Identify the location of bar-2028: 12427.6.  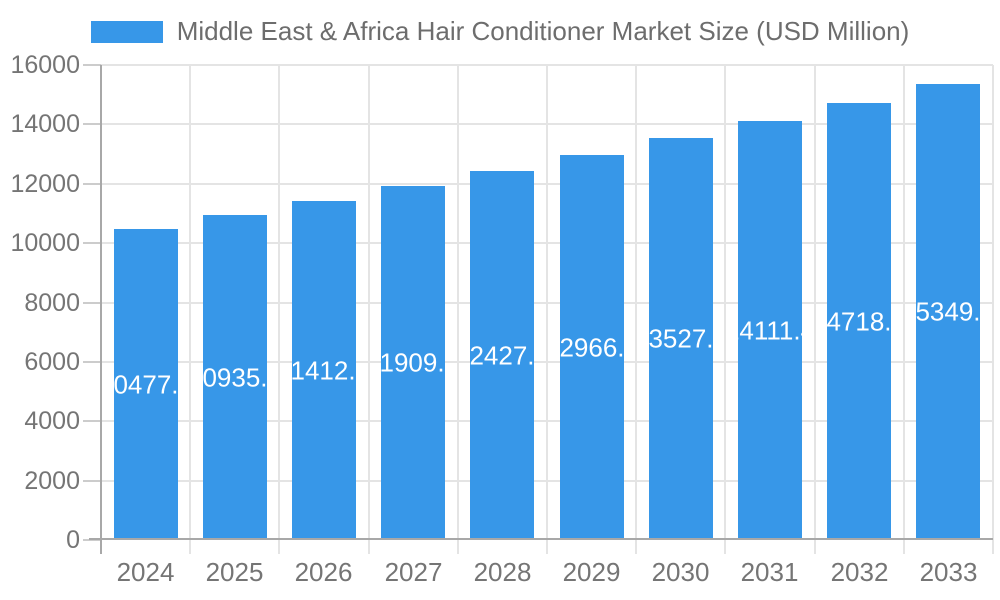
(502, 355).